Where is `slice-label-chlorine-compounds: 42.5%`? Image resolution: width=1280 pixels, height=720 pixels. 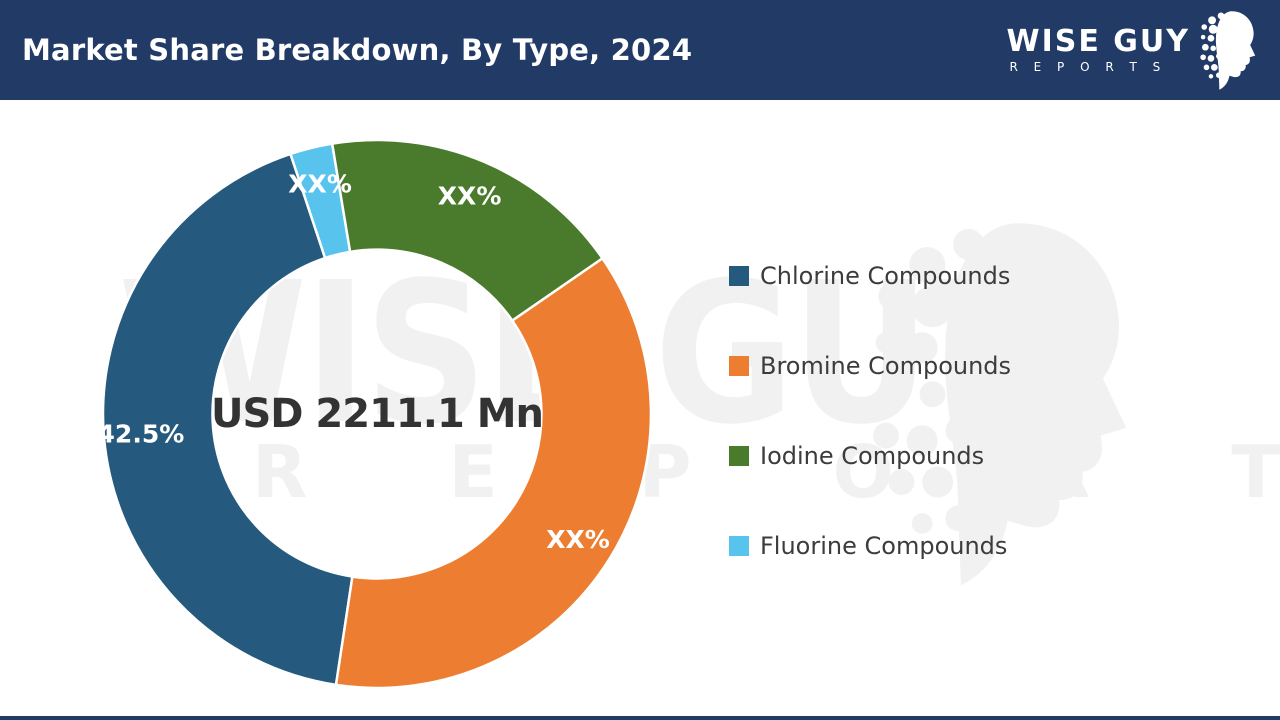 slice-label-chlorine-compounds: 42.5% is located at coordinates (141, 434).